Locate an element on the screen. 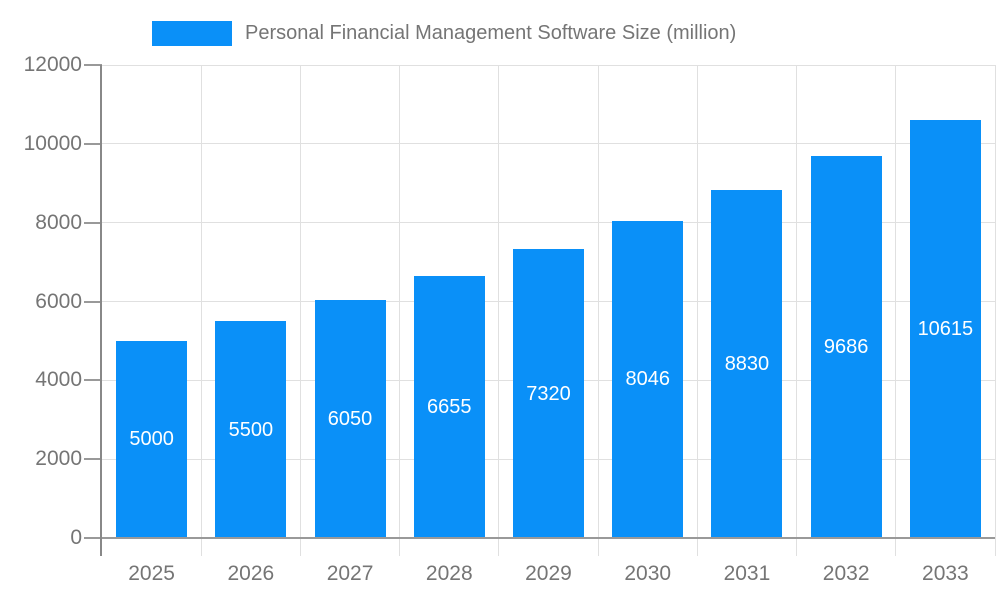 The width and height of the screenshot is (1000, 600). x-tick-label: 2033 is located at coordinates (945, 573).